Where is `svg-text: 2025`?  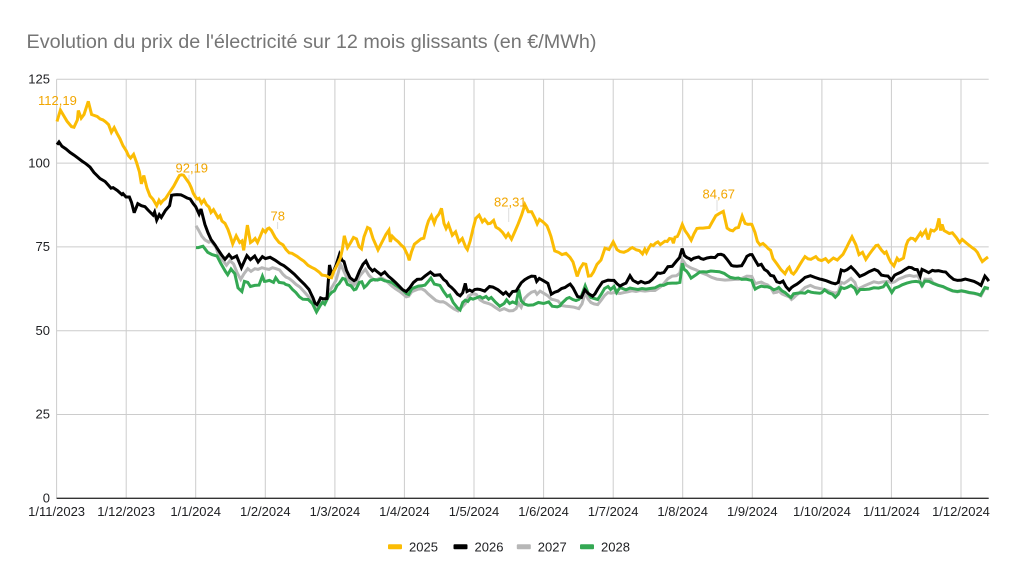
svg-text: 2025 is located at coordinates (423, 547).